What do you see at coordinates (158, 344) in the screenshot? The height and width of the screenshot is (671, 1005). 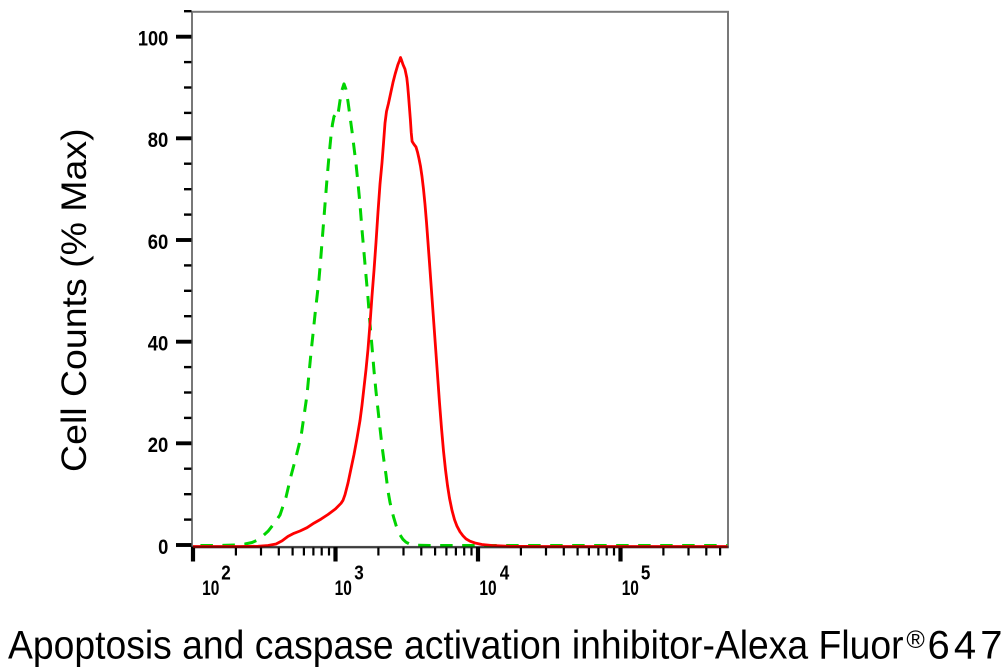 I see `svg-text: 40` at bounding box center [158, 344].